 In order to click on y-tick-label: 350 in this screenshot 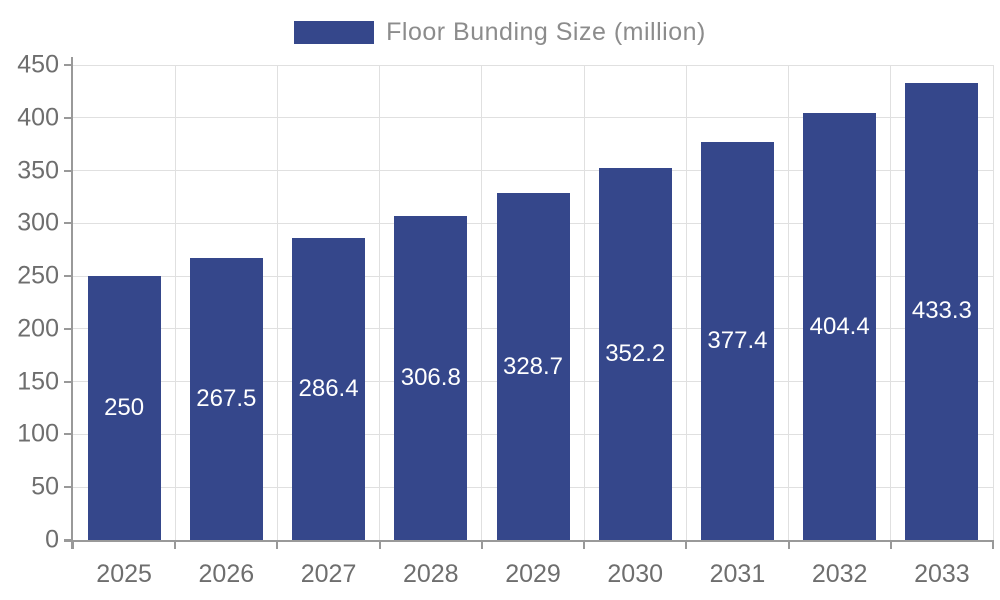, I will do `click(38, 170)`.